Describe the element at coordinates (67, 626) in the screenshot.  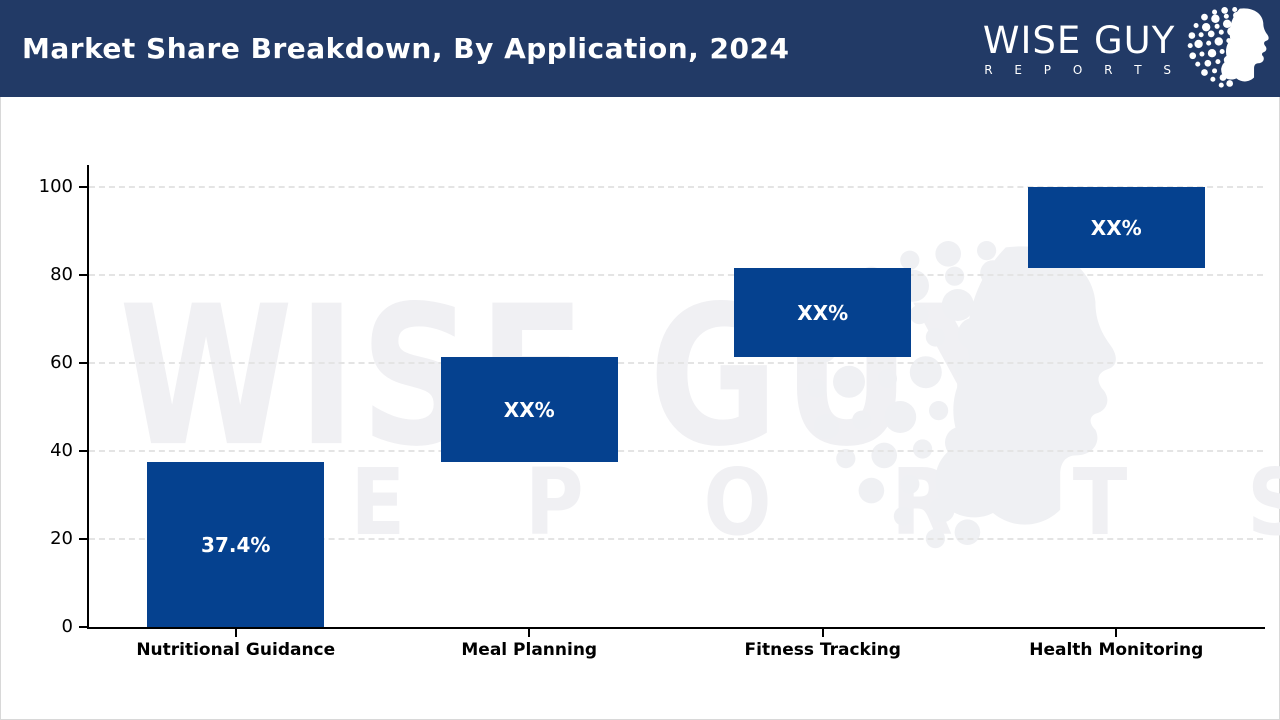
I see `y-tick-label: 0` at that location.